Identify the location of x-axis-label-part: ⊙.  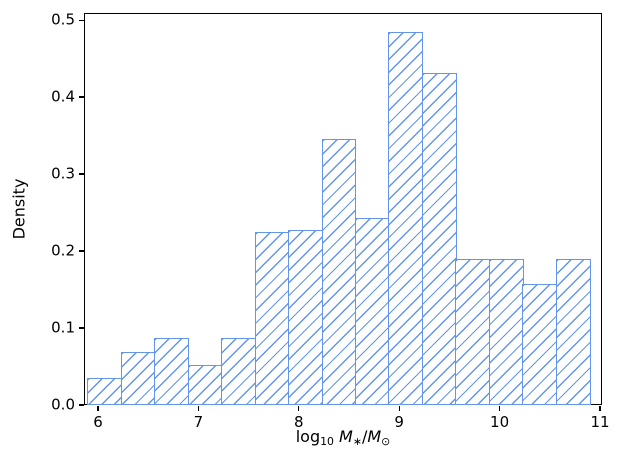
(386, 442).